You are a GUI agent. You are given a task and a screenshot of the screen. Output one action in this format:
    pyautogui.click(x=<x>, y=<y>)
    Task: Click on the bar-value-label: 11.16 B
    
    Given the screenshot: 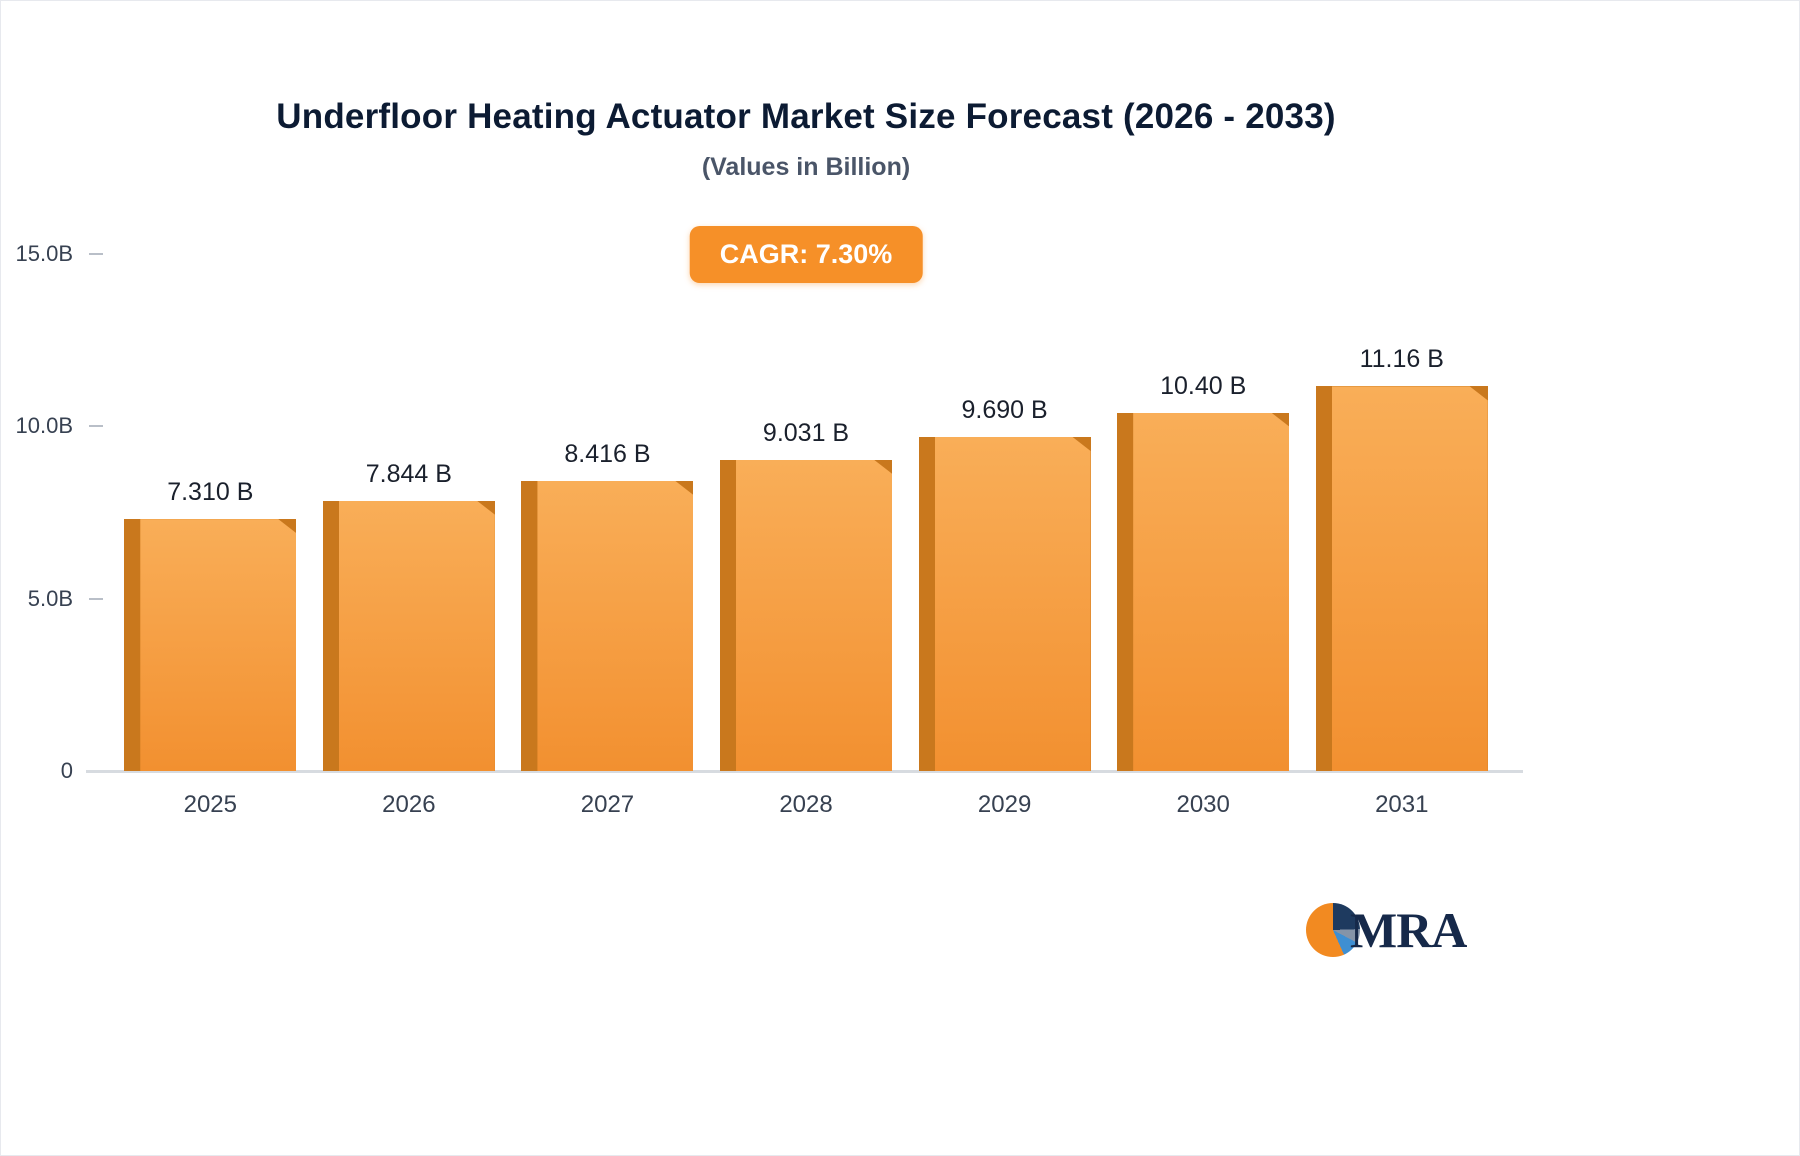 What is the action you would take?
    pyautogui.click(x=1401, y=359)
    